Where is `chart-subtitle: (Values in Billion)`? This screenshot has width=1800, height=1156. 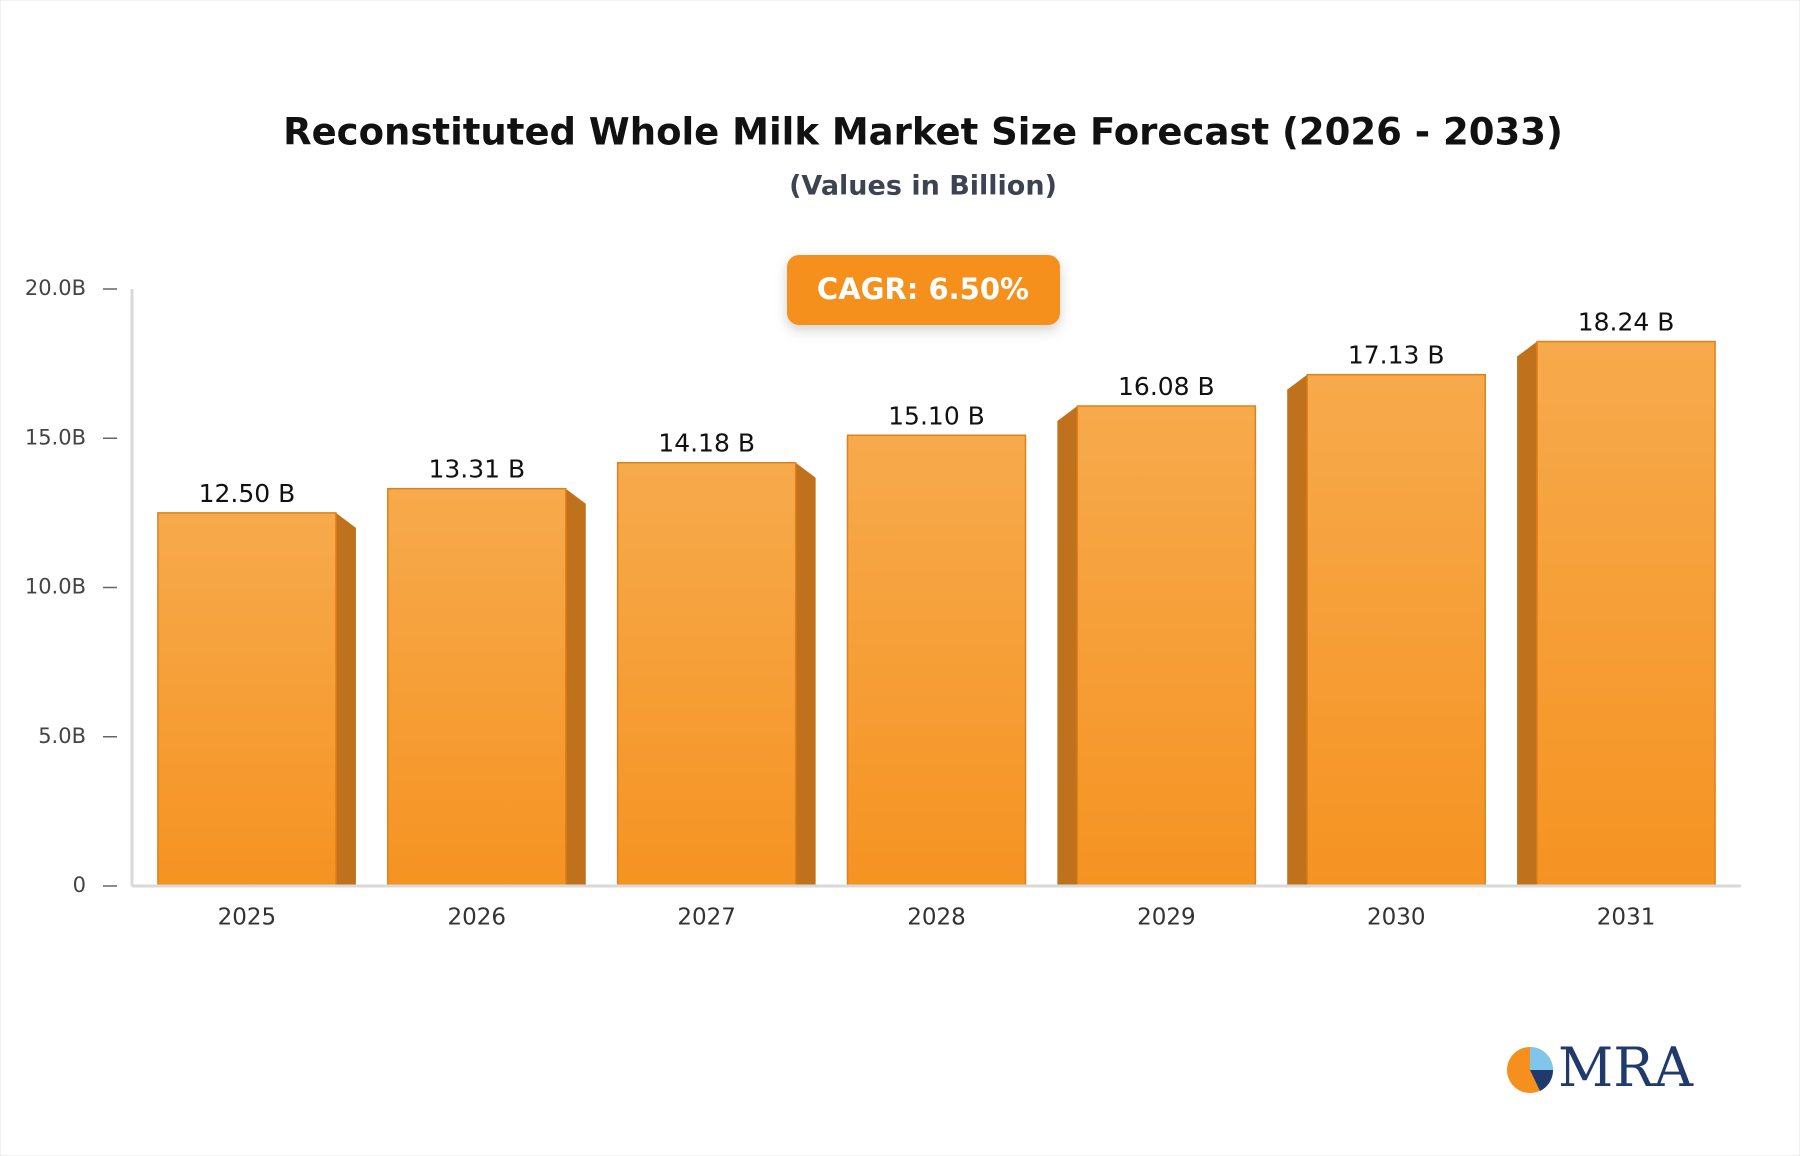 chart-subtitle: (Values in Billion) is located at coordinates (923, 186).